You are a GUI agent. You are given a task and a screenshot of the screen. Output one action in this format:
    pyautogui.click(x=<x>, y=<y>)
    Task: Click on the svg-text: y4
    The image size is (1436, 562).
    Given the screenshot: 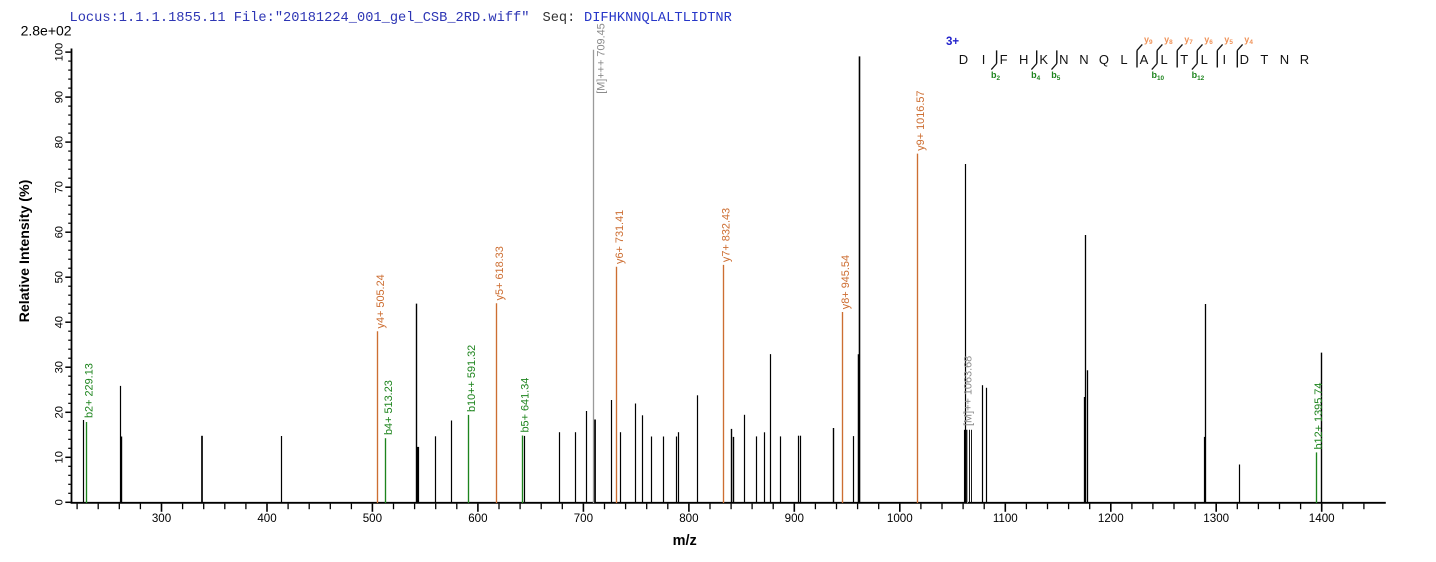 What is the action you would take?
    pyautogui.click(x=1248, y=41)
    